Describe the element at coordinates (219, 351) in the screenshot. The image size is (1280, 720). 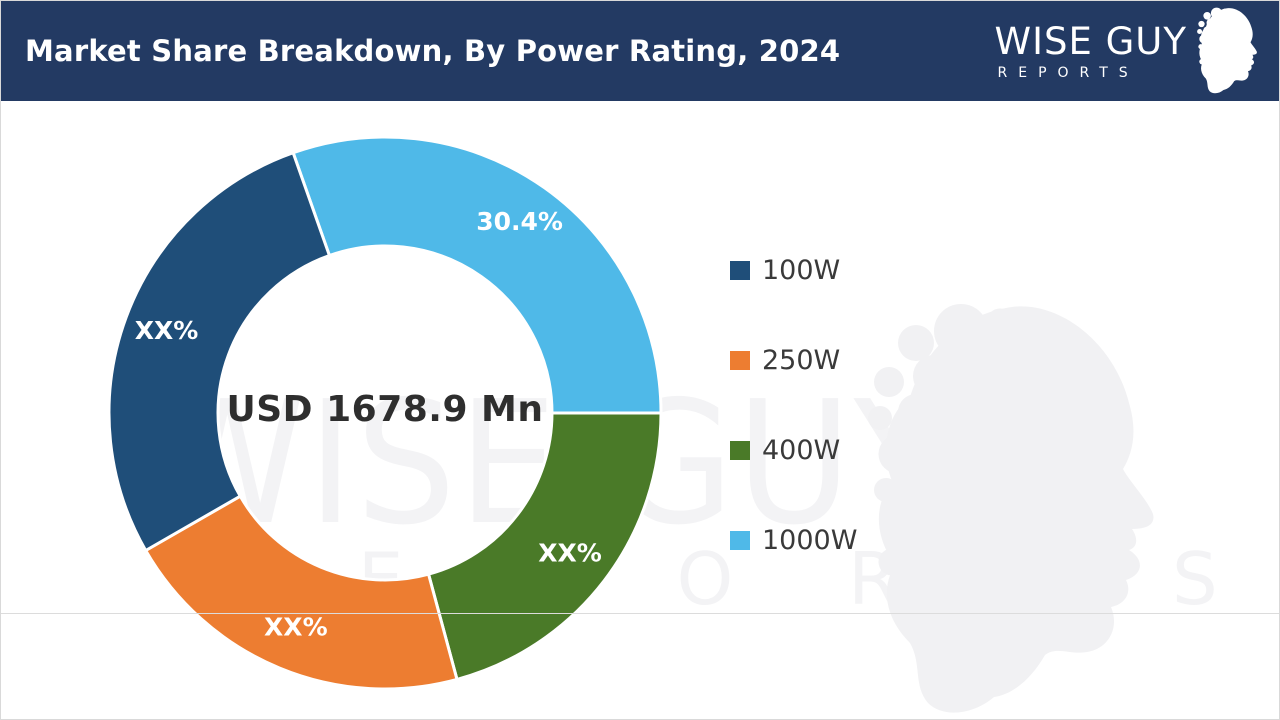
I see `donut-segment-100w` at that location.